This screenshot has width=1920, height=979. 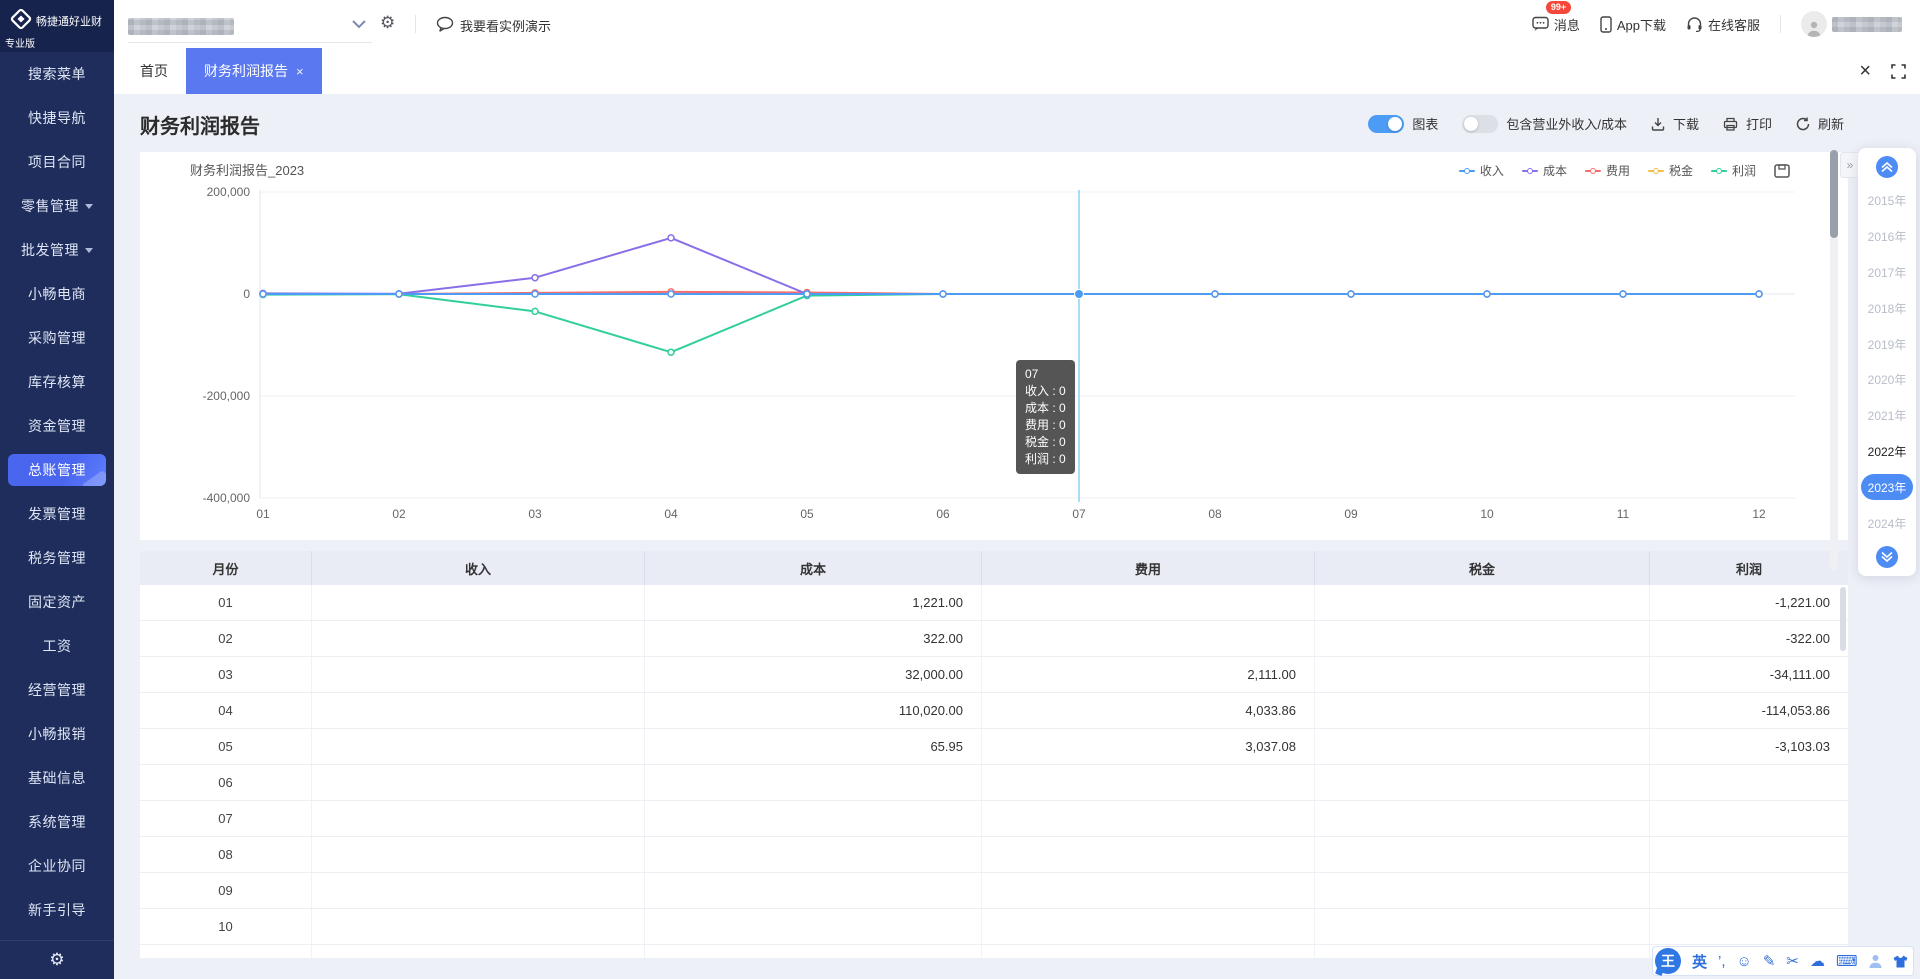 I want to click on demo-link: 我要看实例演示, so click(x=506, y=26).